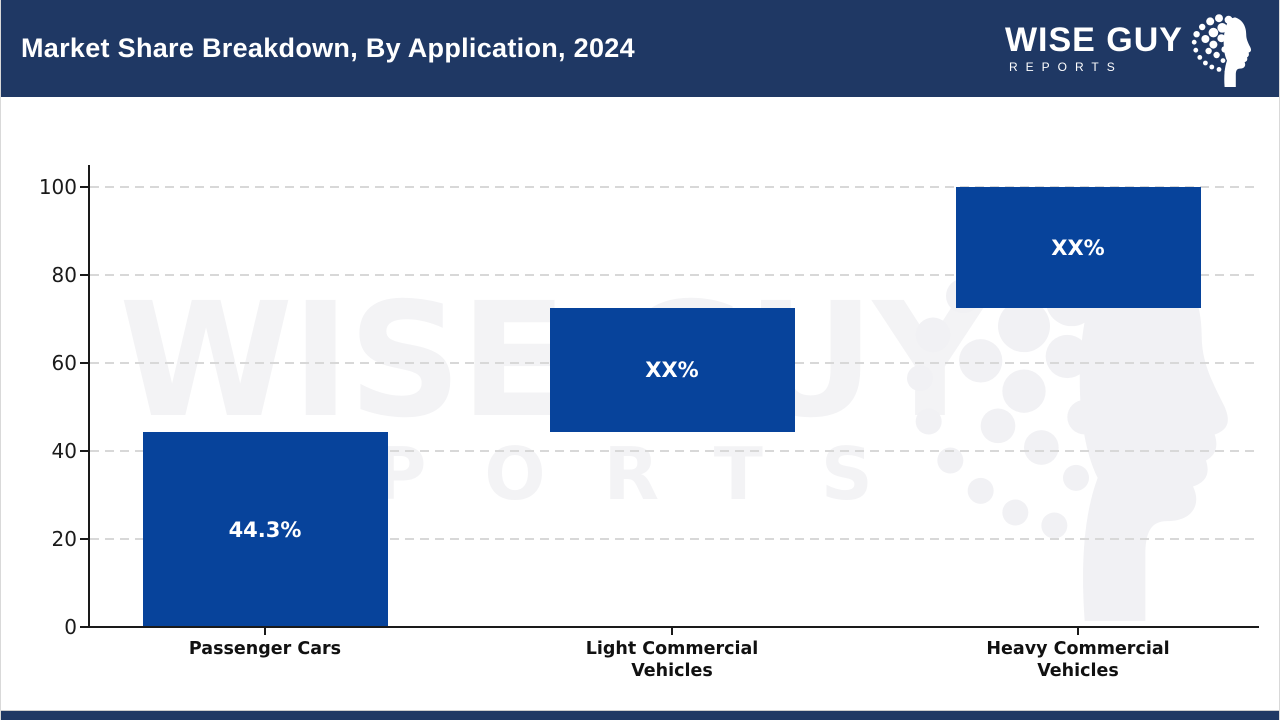  What do you see at coordinates (64, 451) in the screenshot?
I see `y-tick-label: 40` at bounding box center [64, 451].